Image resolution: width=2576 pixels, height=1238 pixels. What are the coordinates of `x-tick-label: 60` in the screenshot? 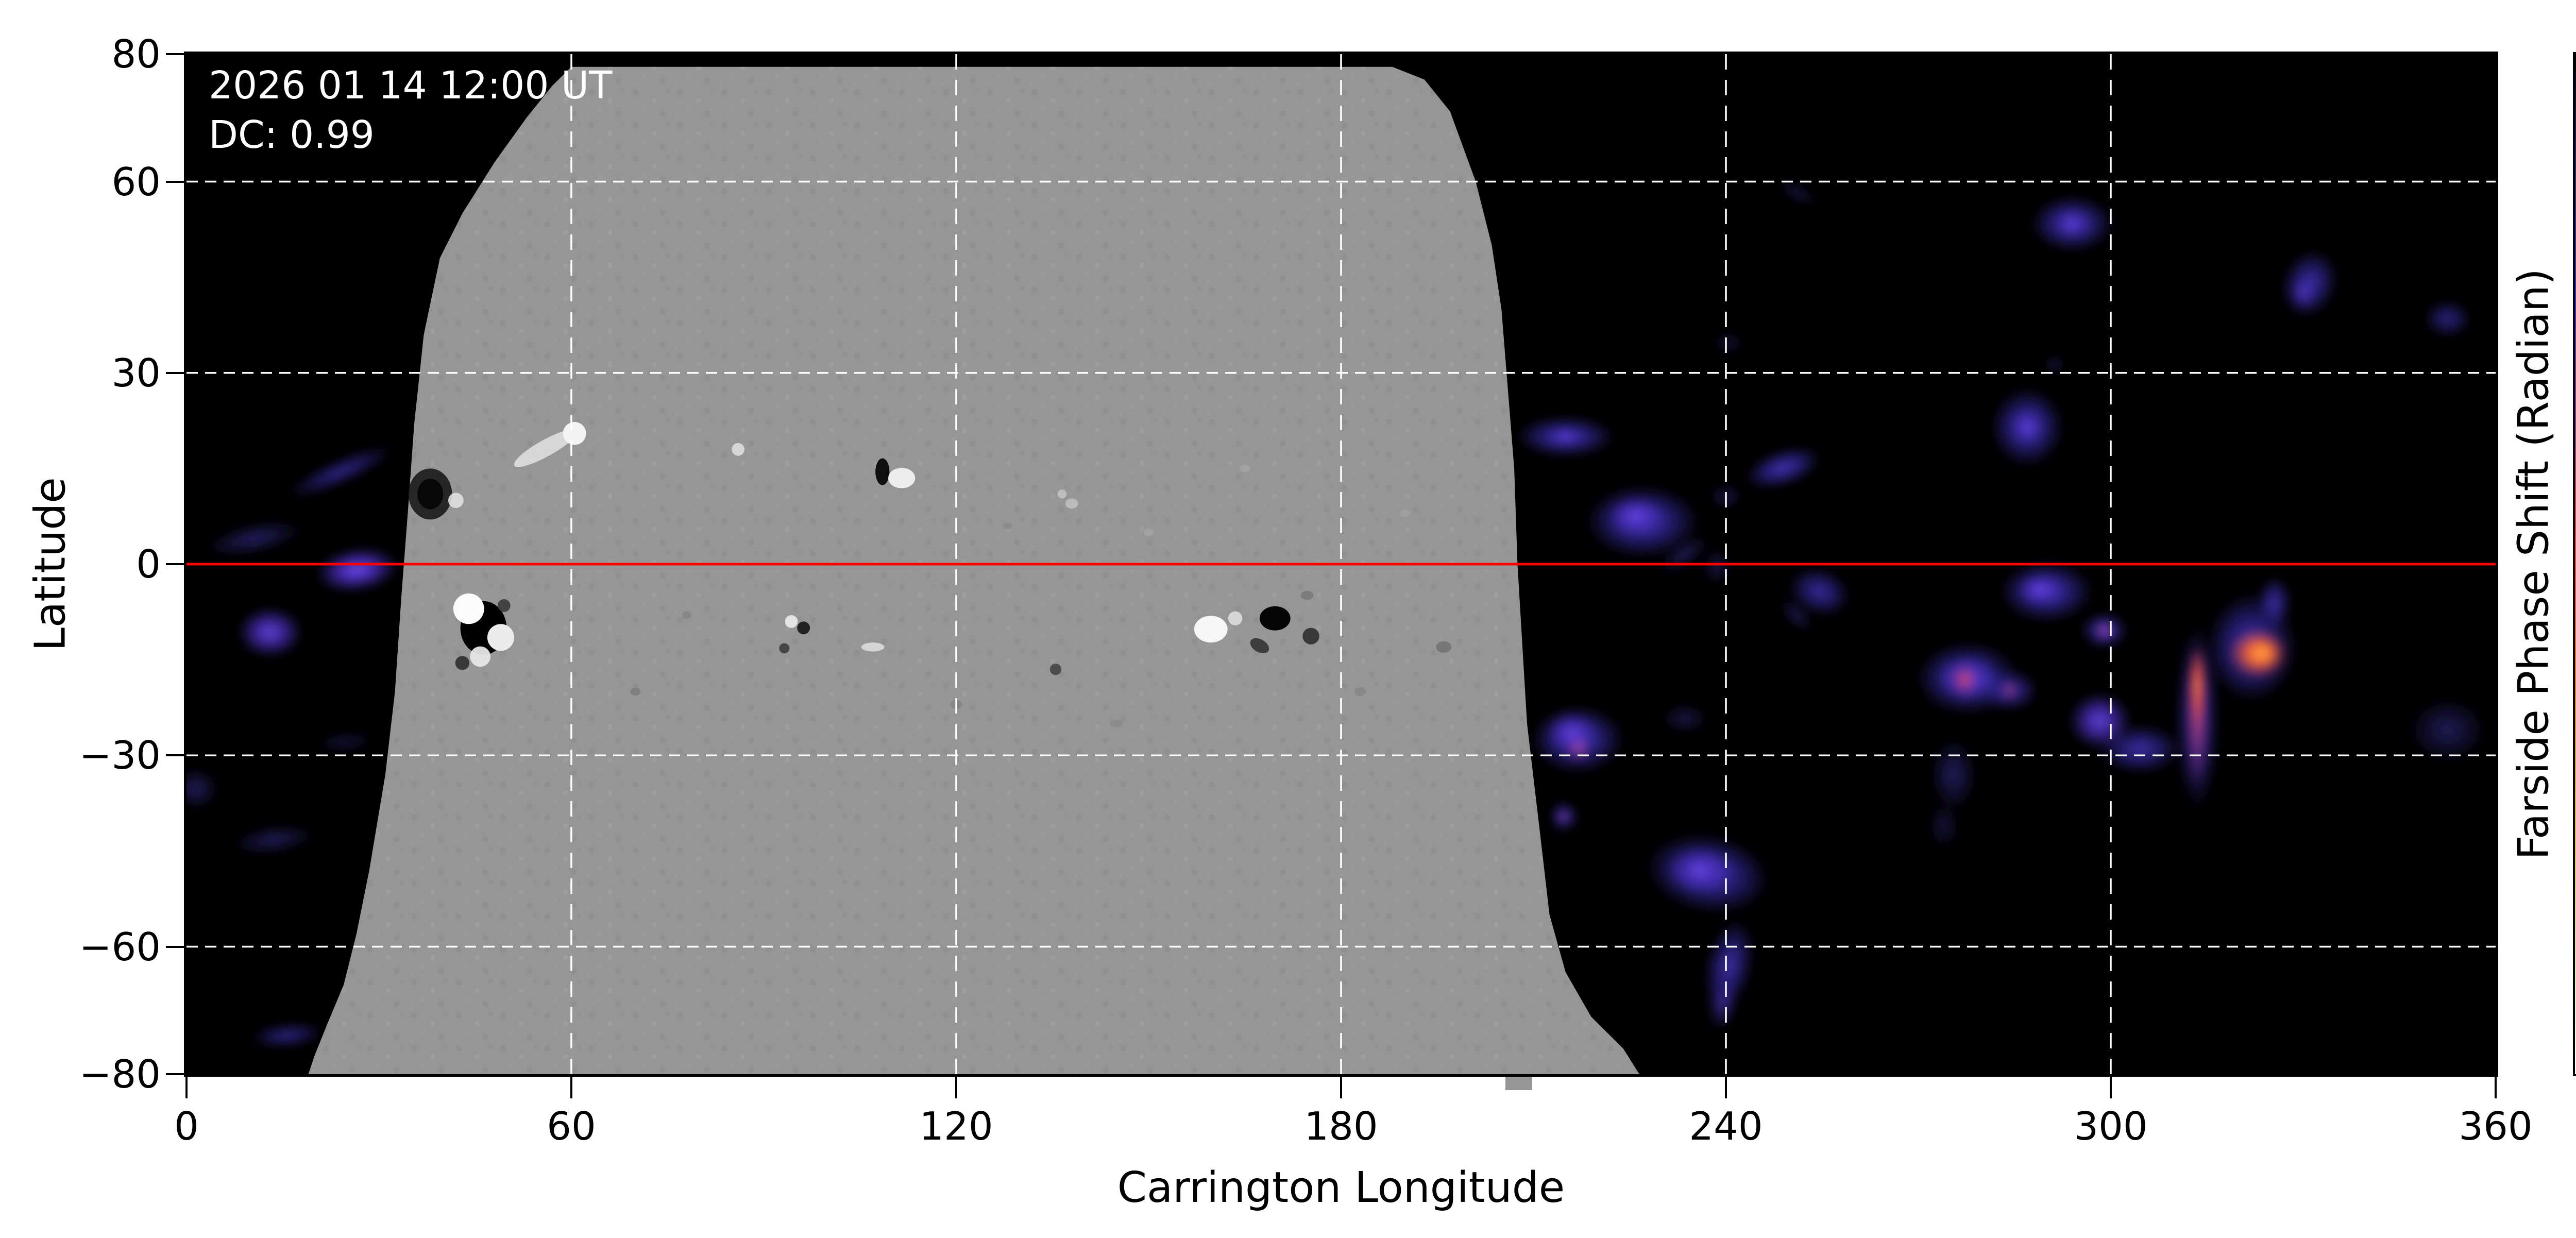 It's located at (571, 1126).